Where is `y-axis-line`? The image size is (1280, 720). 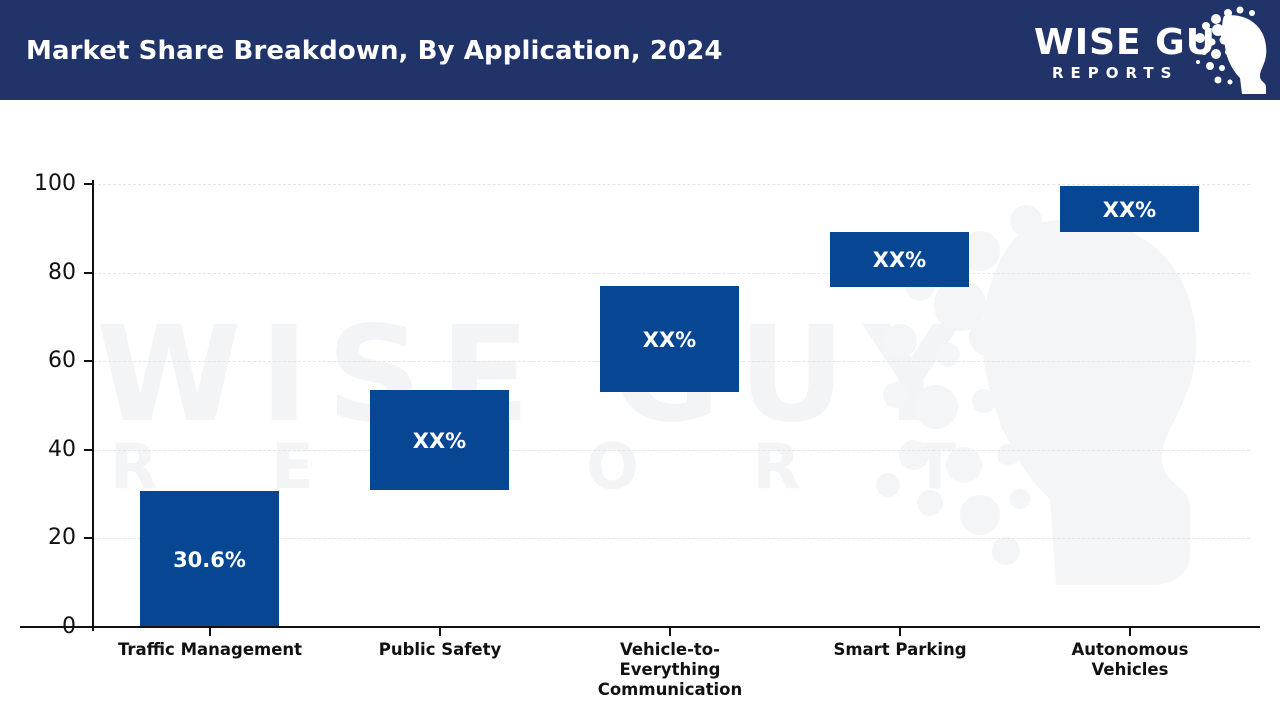 y-axis-line is located at coordinates (93, 405).